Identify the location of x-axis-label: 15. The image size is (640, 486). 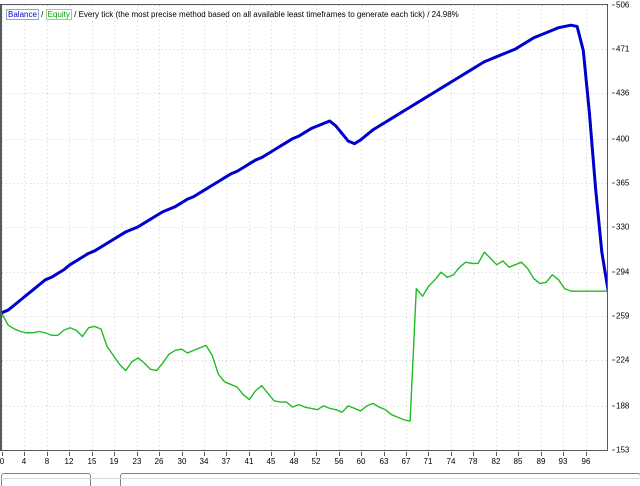
(92, 461).